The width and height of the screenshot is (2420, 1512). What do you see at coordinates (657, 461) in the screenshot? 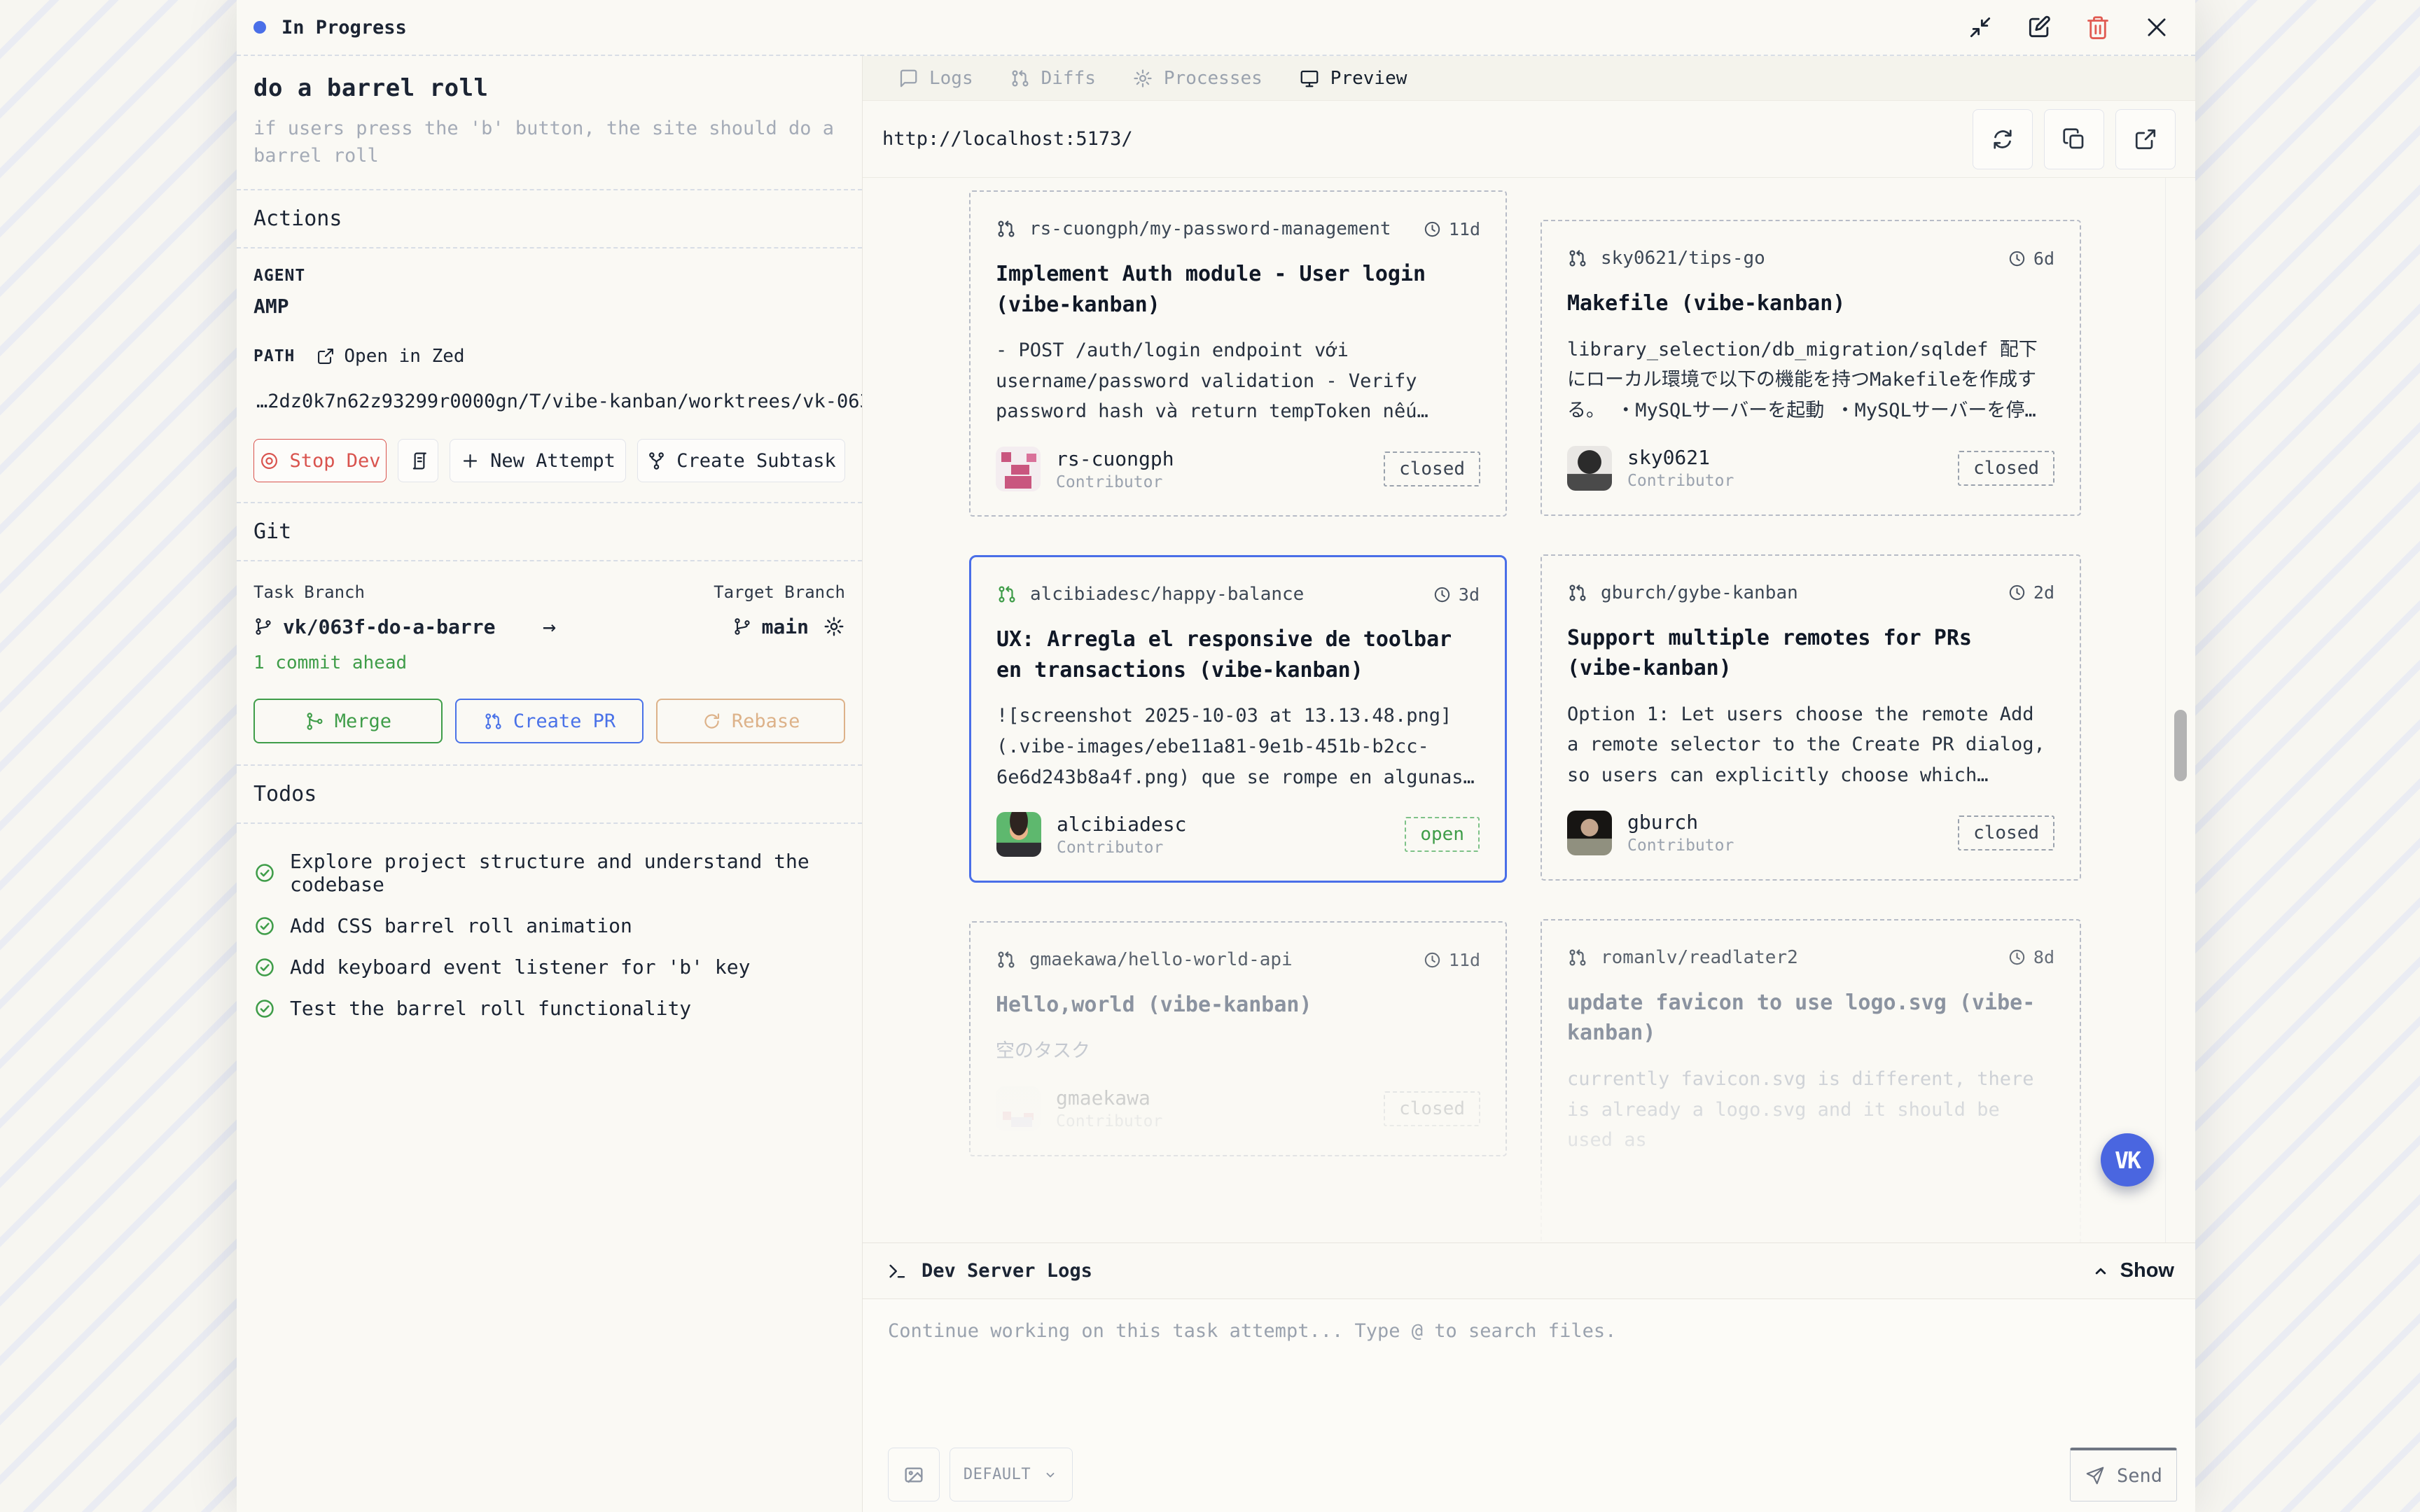
I see `fork-icon` at bounding box center [657, 461].